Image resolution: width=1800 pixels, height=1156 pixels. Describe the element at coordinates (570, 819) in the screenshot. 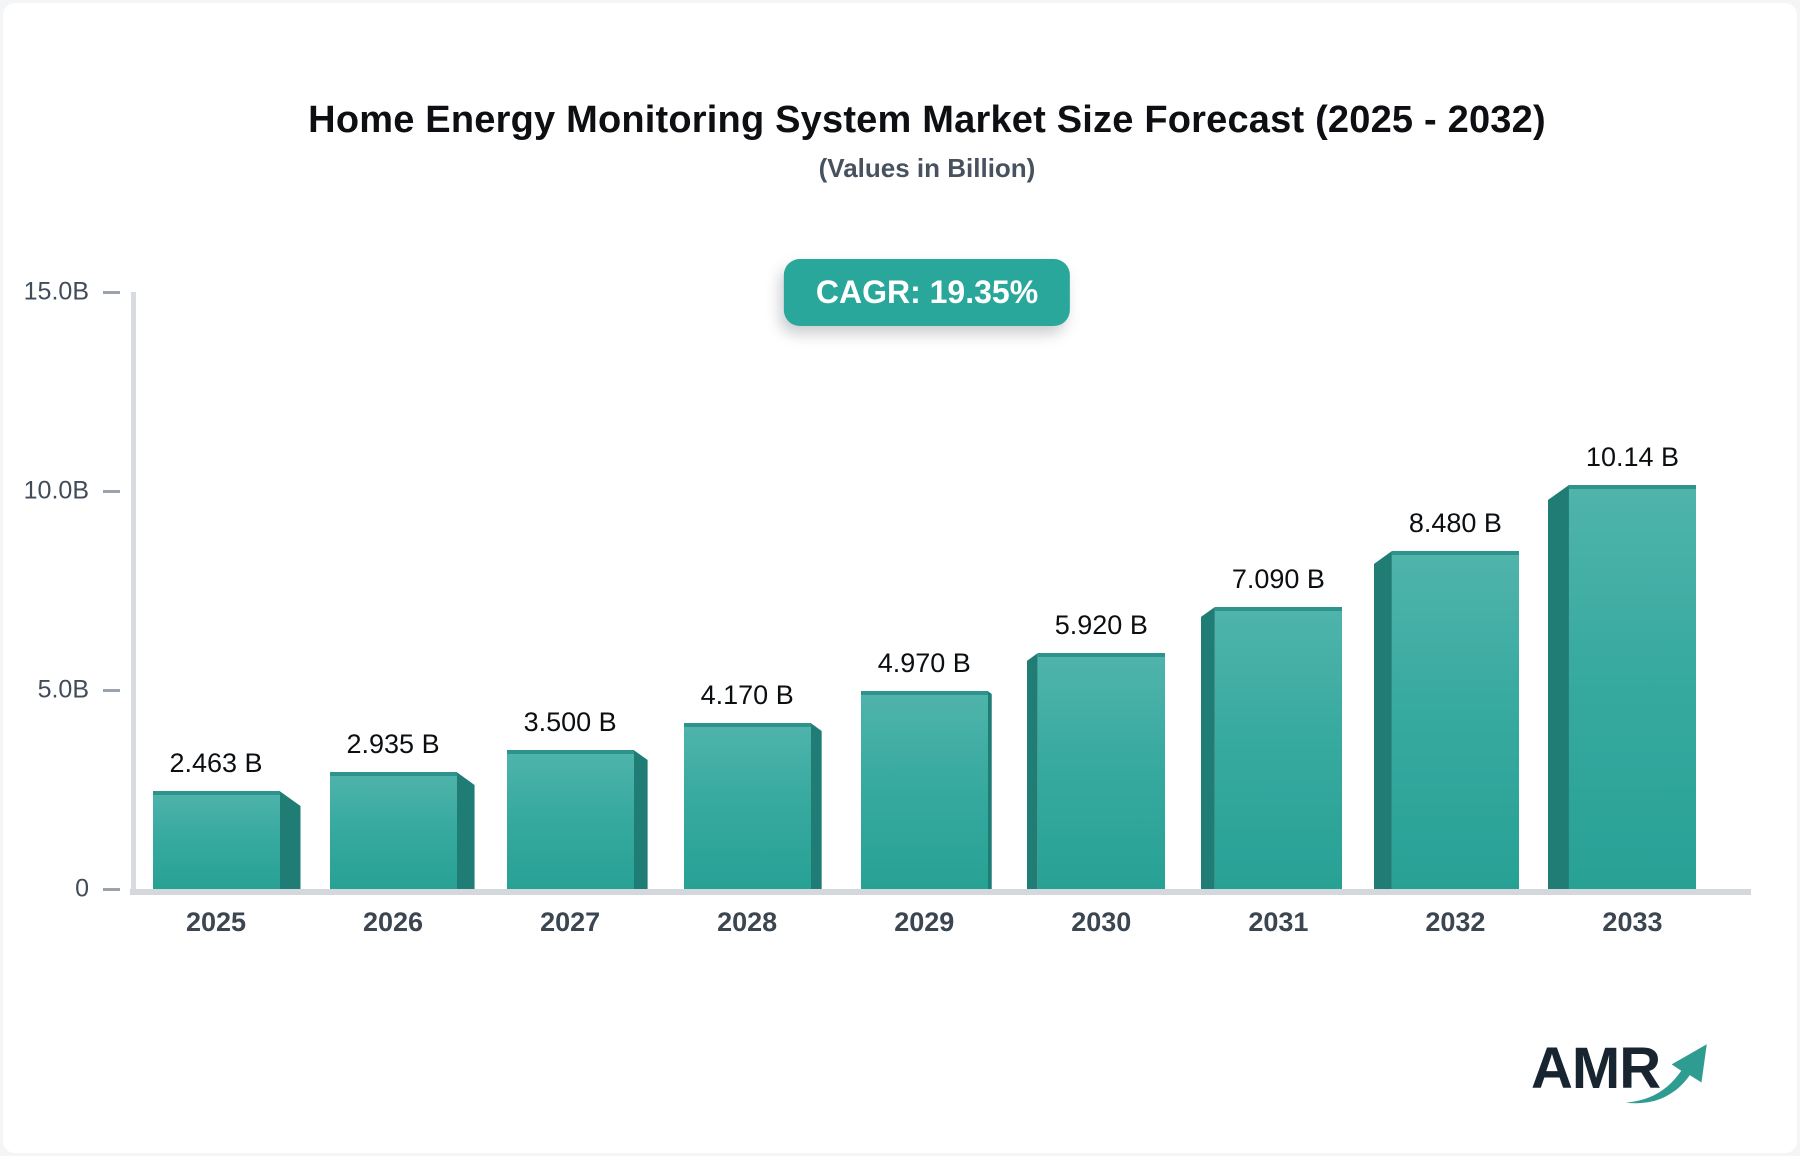

I see `bar-2027` at that location.